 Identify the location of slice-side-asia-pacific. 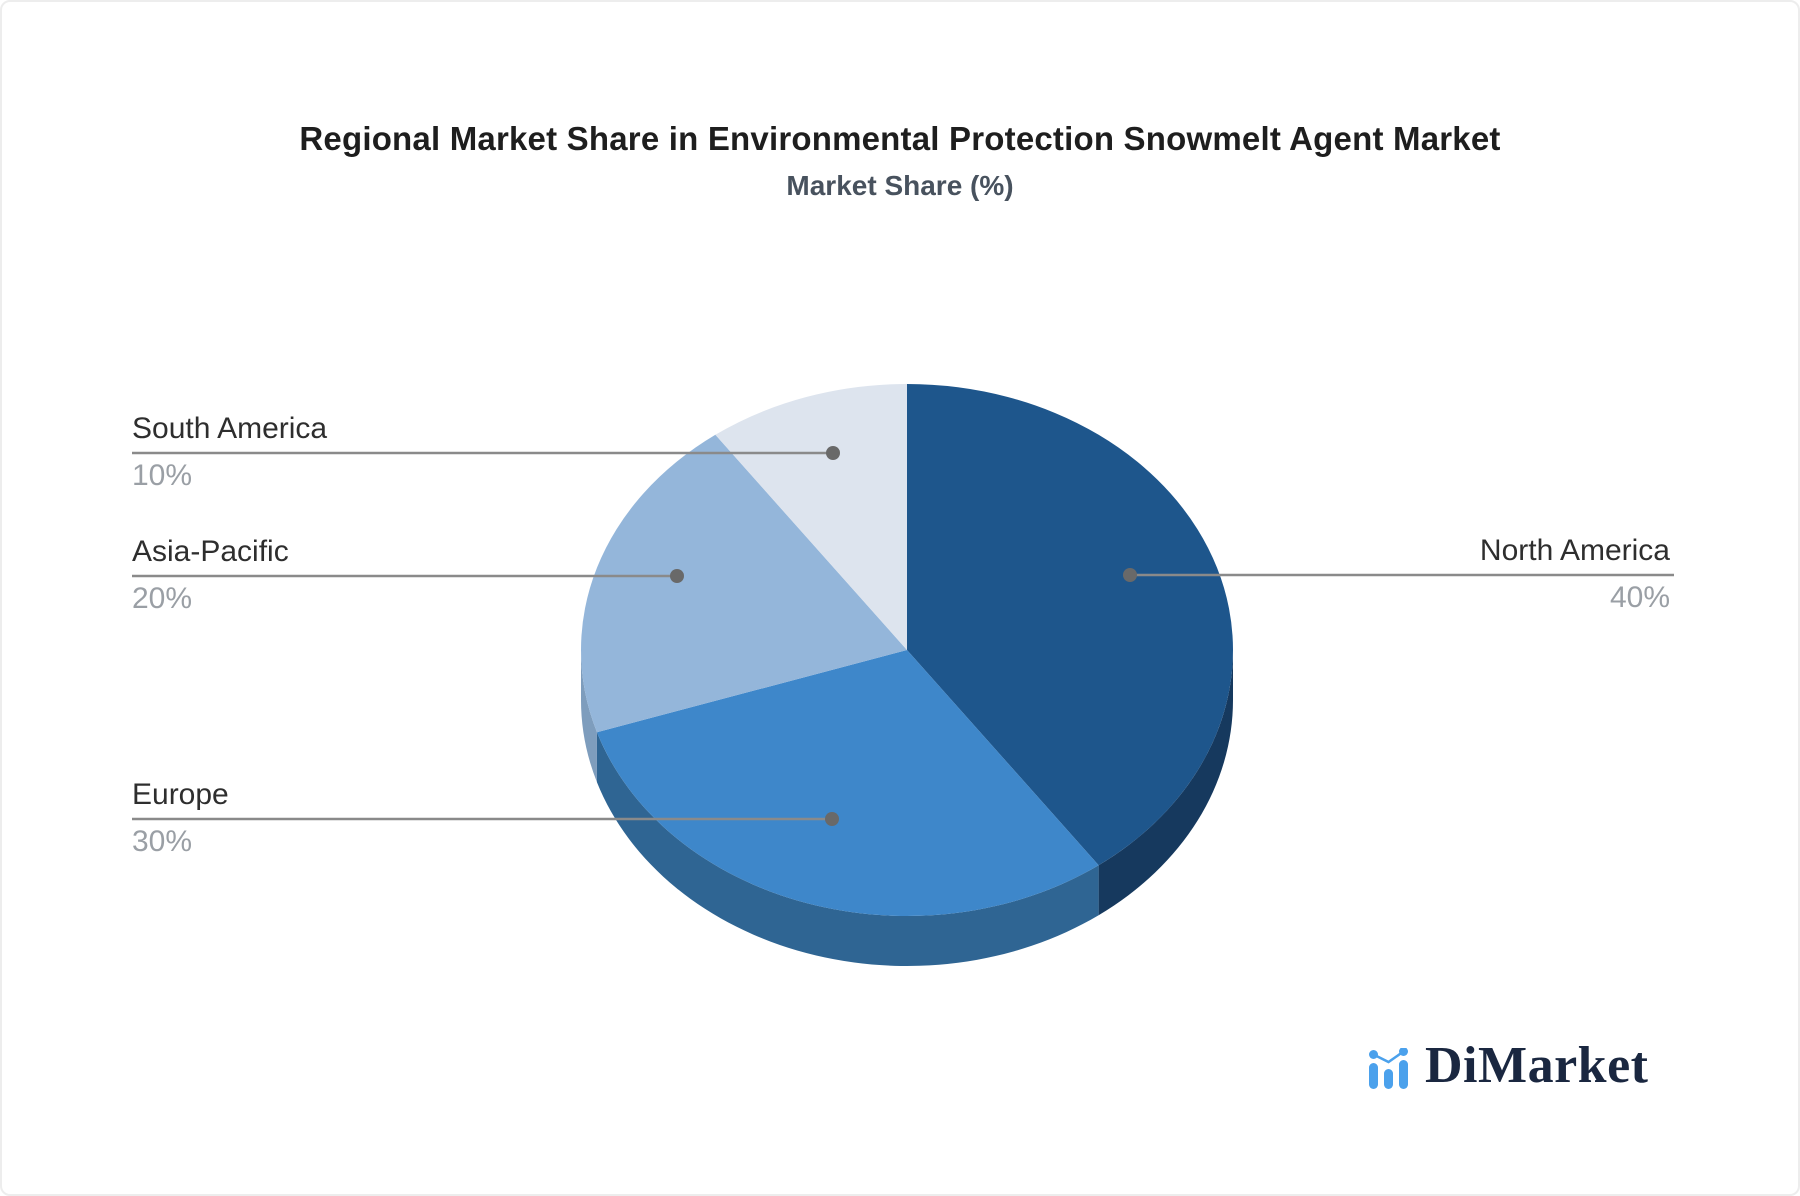
(589, 716).